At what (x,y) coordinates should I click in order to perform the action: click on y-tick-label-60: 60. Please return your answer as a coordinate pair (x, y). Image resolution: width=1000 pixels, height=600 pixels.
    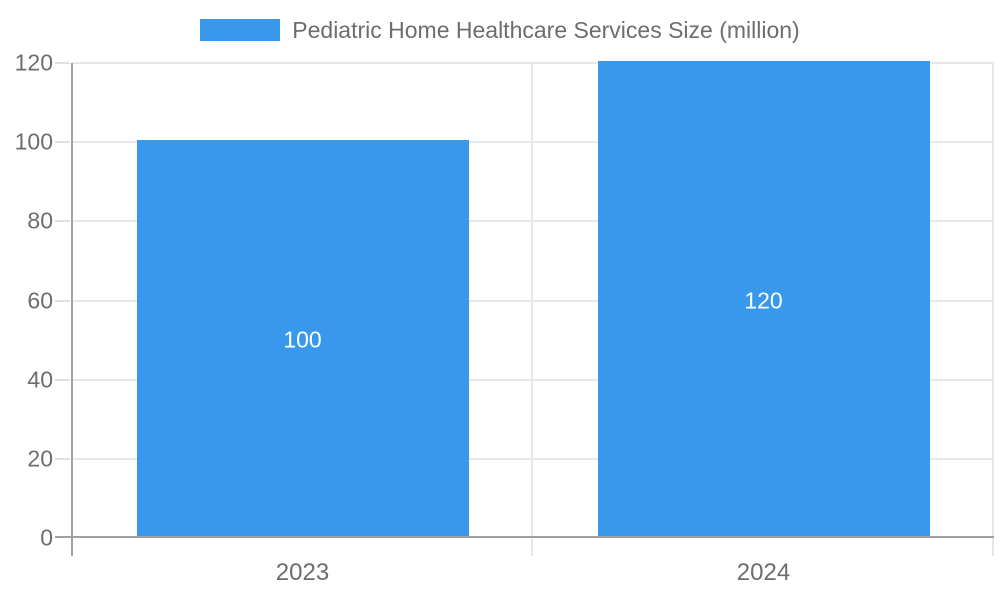
    Looking at the image, I should click on (40, 300).